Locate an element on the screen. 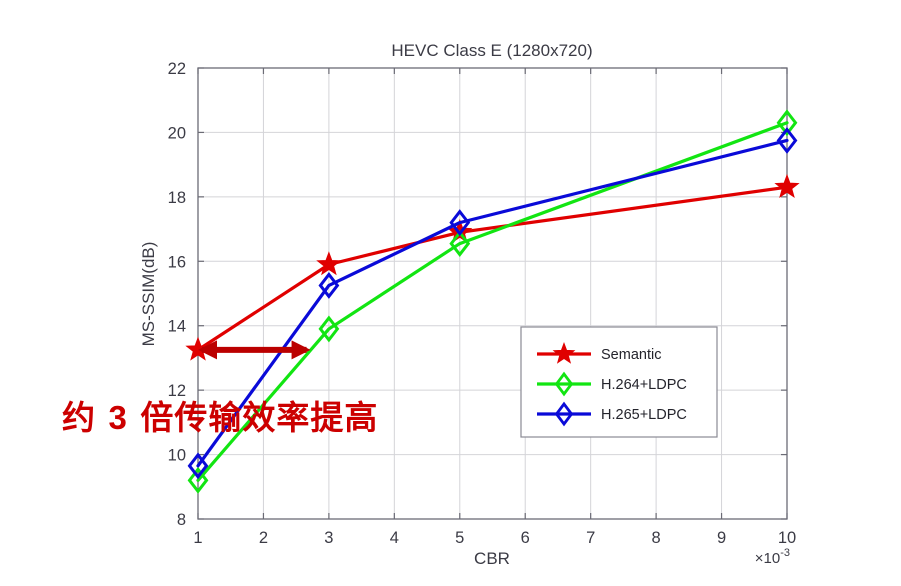  efficiency-gain-annotation: 约 3 倍传输效率提高 is located at coordinates (220, 415).